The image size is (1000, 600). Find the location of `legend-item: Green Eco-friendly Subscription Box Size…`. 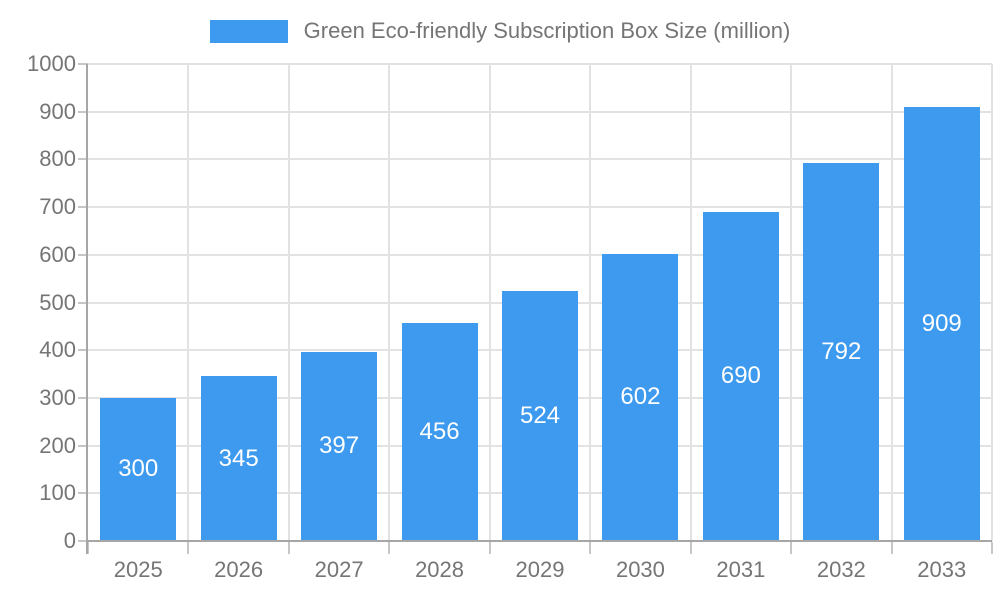

legend-item: Green Eco-friendly Subscription Box Size… is located at coordinates (500, 31).